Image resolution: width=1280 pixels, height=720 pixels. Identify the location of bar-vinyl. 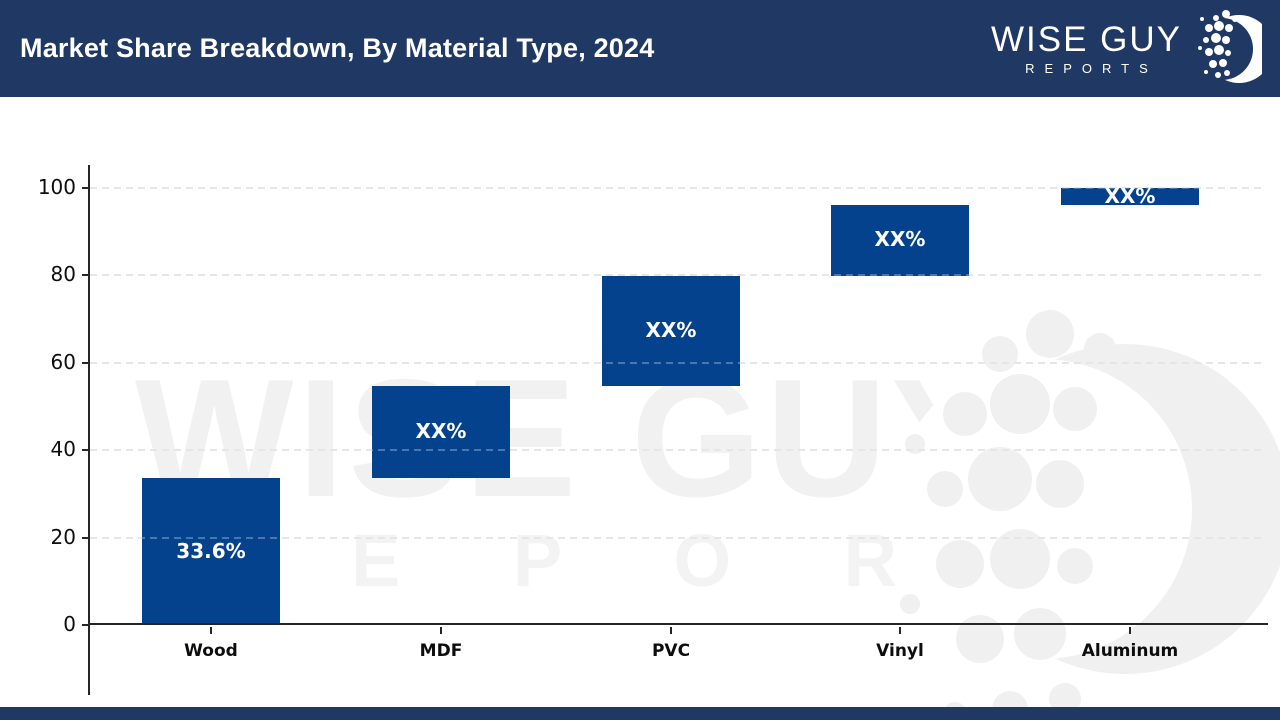
(900, 240).